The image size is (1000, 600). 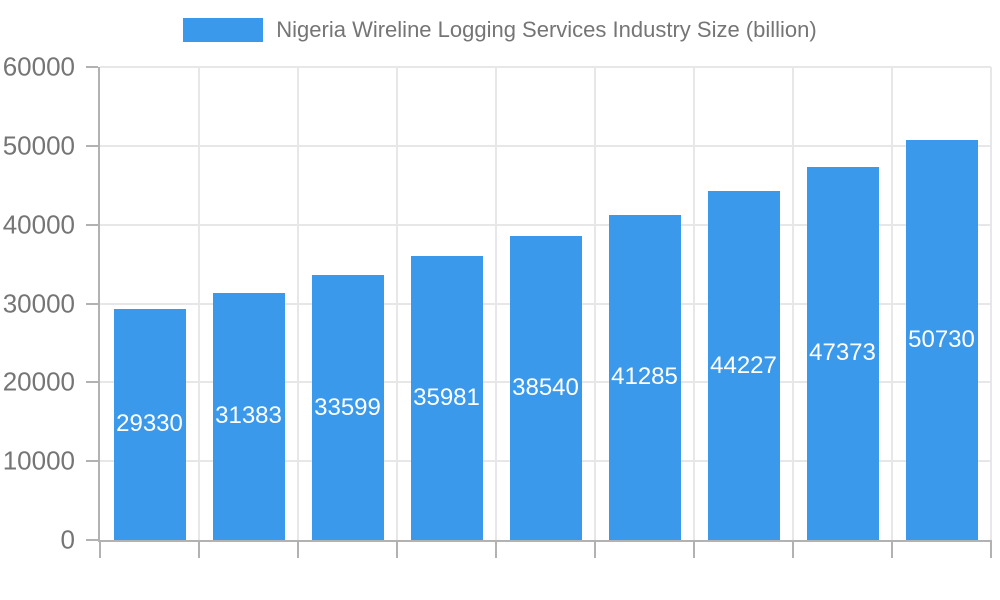 I want to click on bar-value-label: 29330, so click(x=149, y=424).